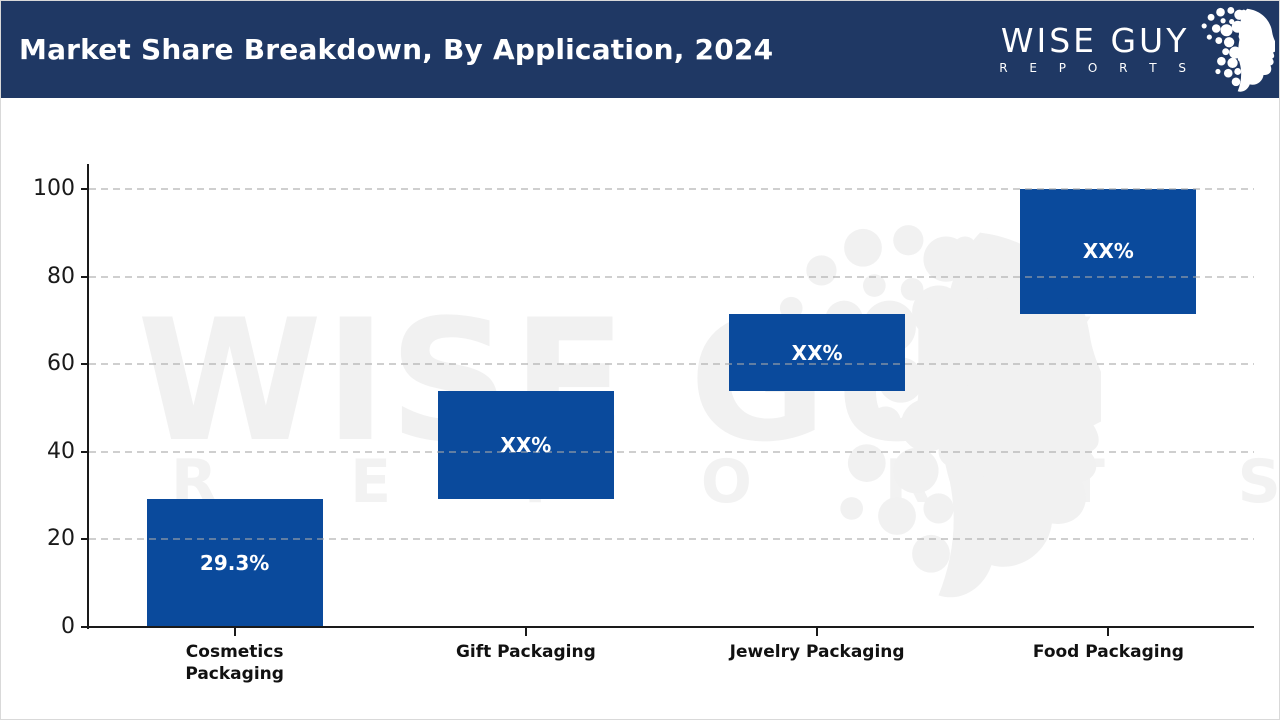 This screenshot has height=720, width=1280. I want to click on bar-food-packaging, so click(1108, 251).